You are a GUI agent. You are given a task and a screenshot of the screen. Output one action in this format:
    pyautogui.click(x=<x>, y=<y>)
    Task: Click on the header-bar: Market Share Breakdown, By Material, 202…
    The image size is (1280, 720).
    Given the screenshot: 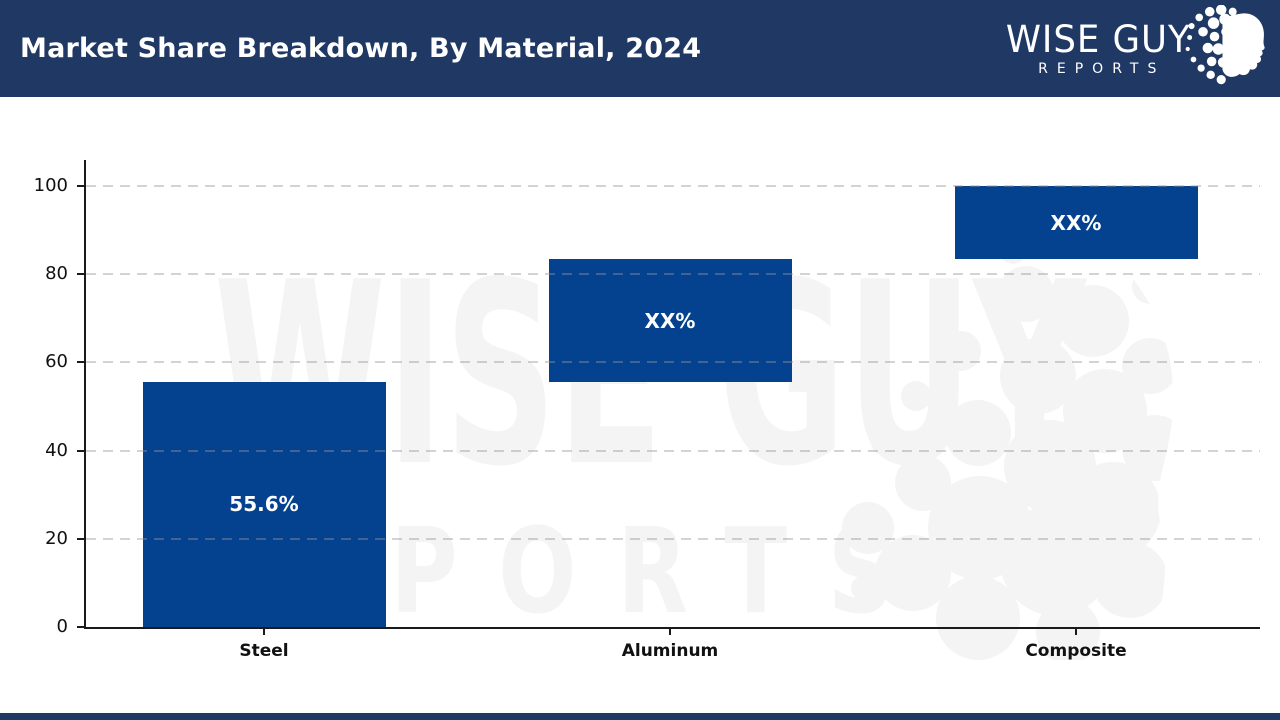 What is the action you would take?
    pyautogui.click(x=640, y=48)
    